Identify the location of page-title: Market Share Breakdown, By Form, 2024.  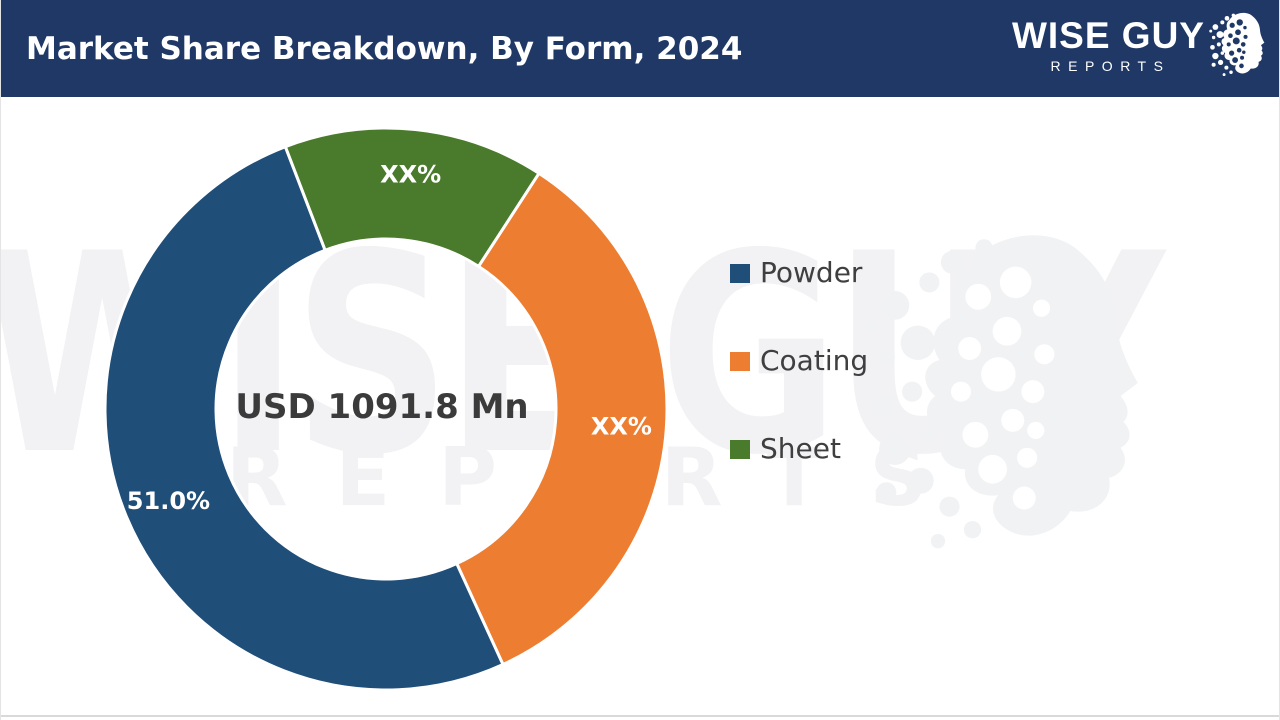
(384, 48).